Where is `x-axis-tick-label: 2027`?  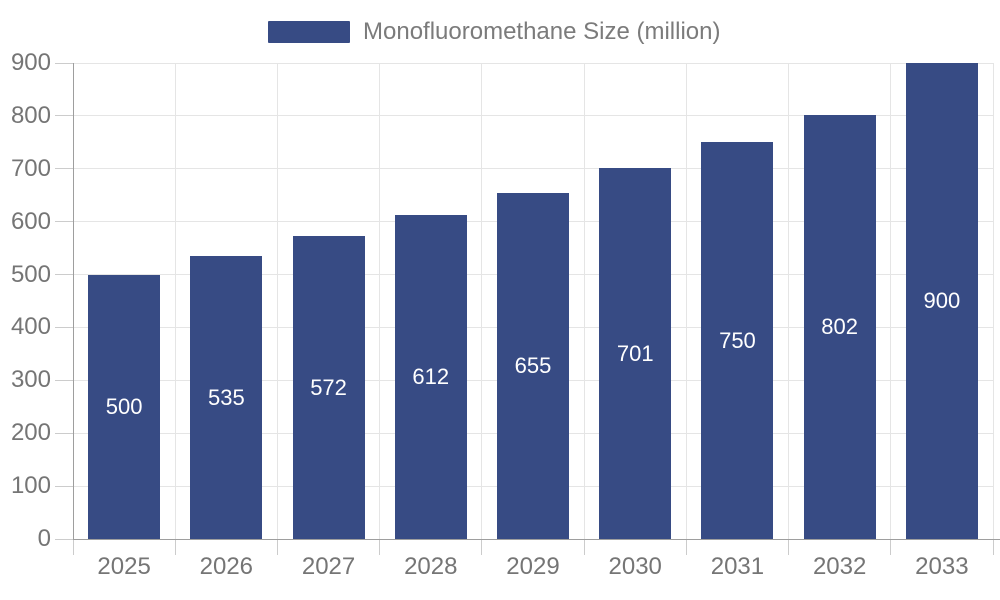 x-axis-tick-label: 2027 is located at coordinates (328, 566).